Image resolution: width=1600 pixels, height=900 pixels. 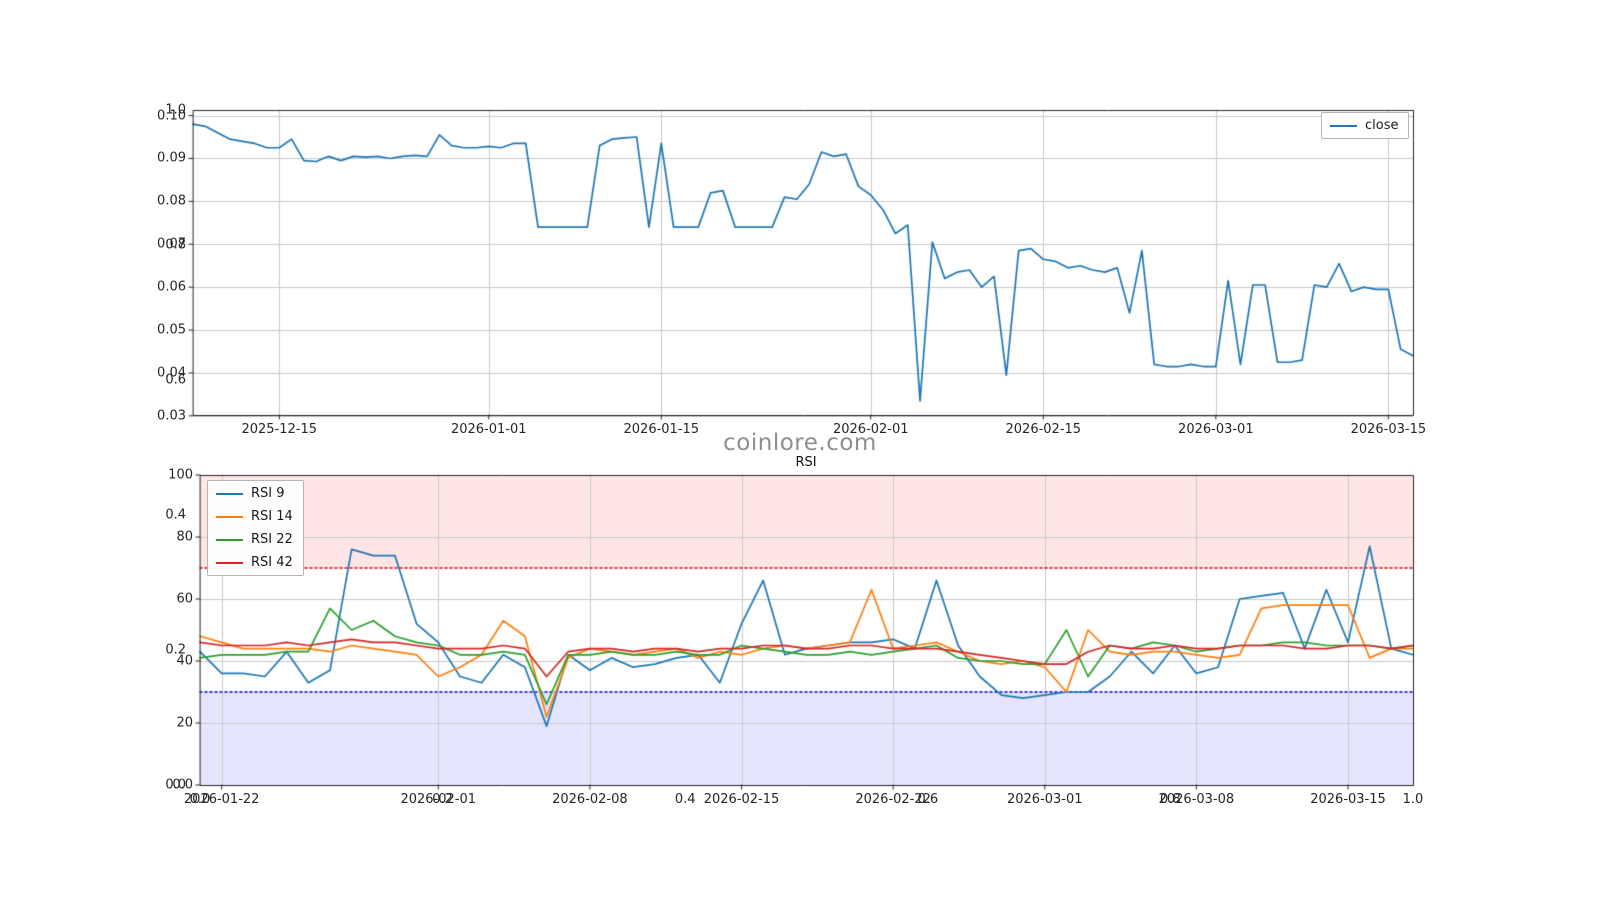 I want to click on legend-label-rsi9: RSI 9, so click(x=268, y=493).